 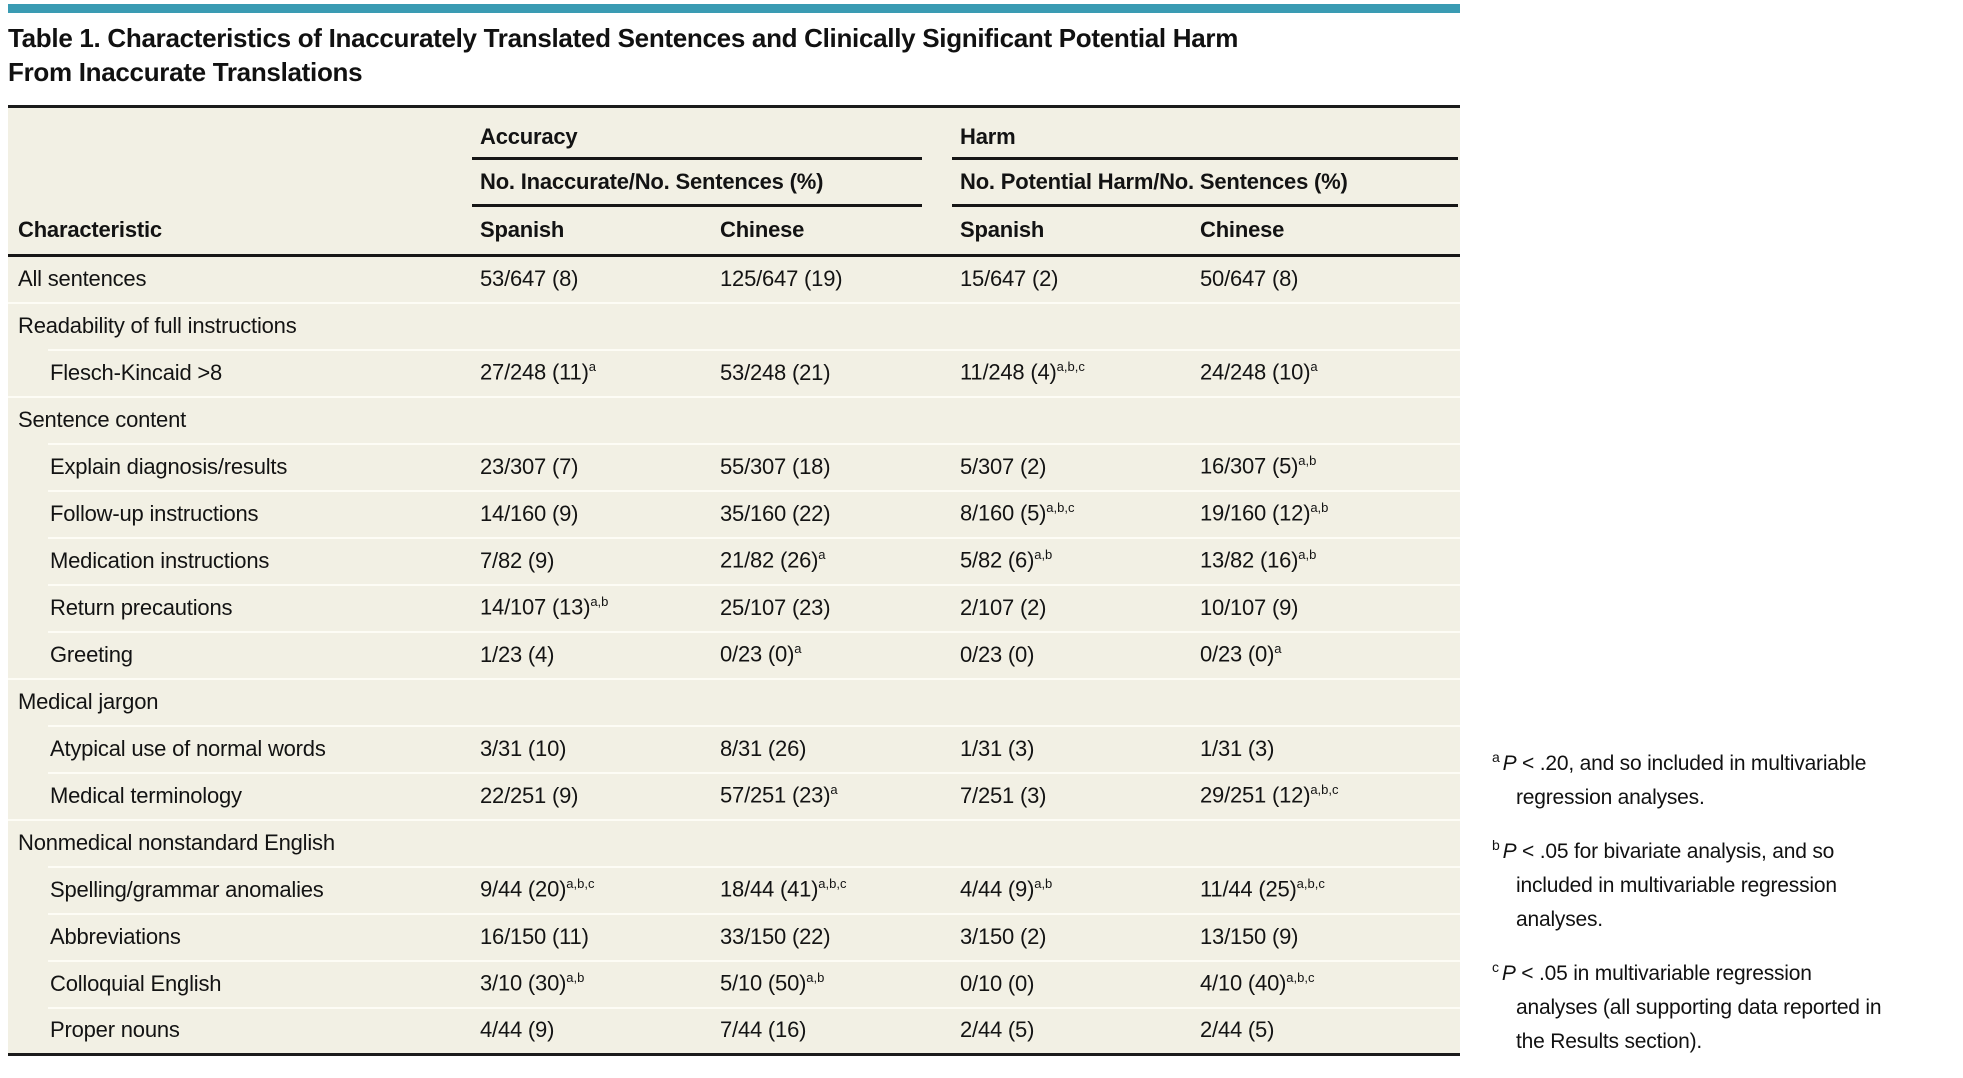 I want to click on row-label: Proper nouns, so click(x=240, y=1031).